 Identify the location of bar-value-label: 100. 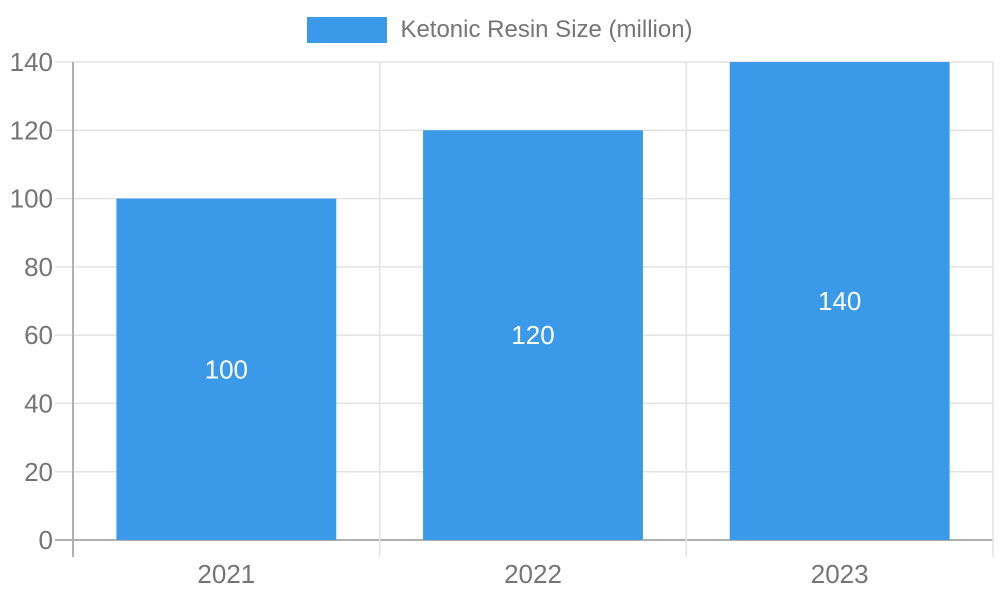
(226, 369).